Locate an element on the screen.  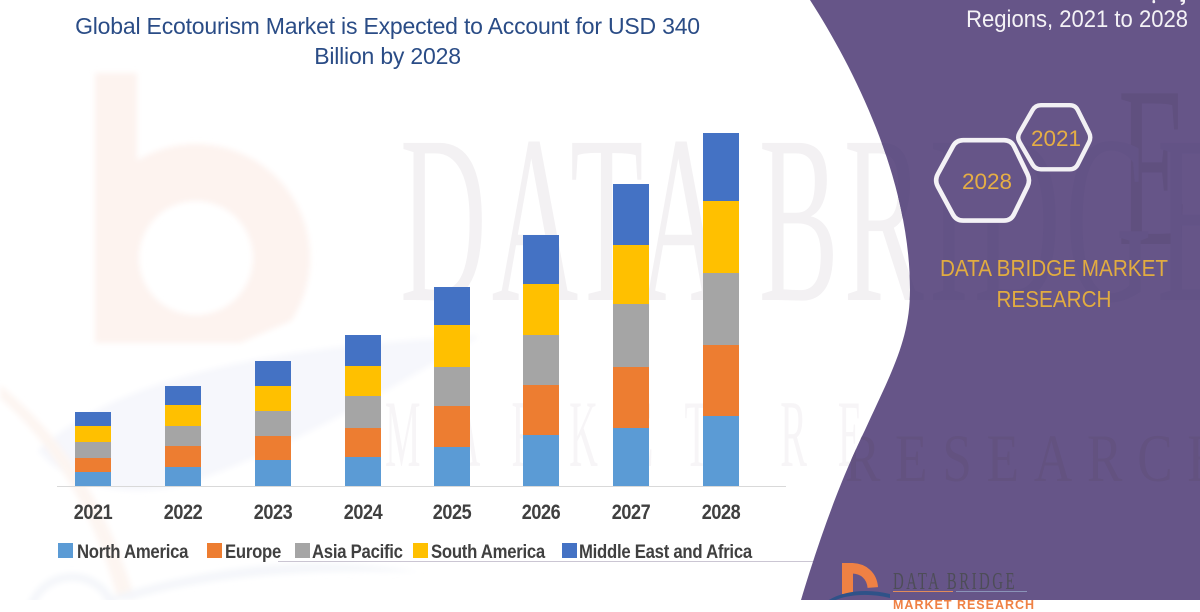
svg-text: RESEARCH is located at coordinates (1022, 459).